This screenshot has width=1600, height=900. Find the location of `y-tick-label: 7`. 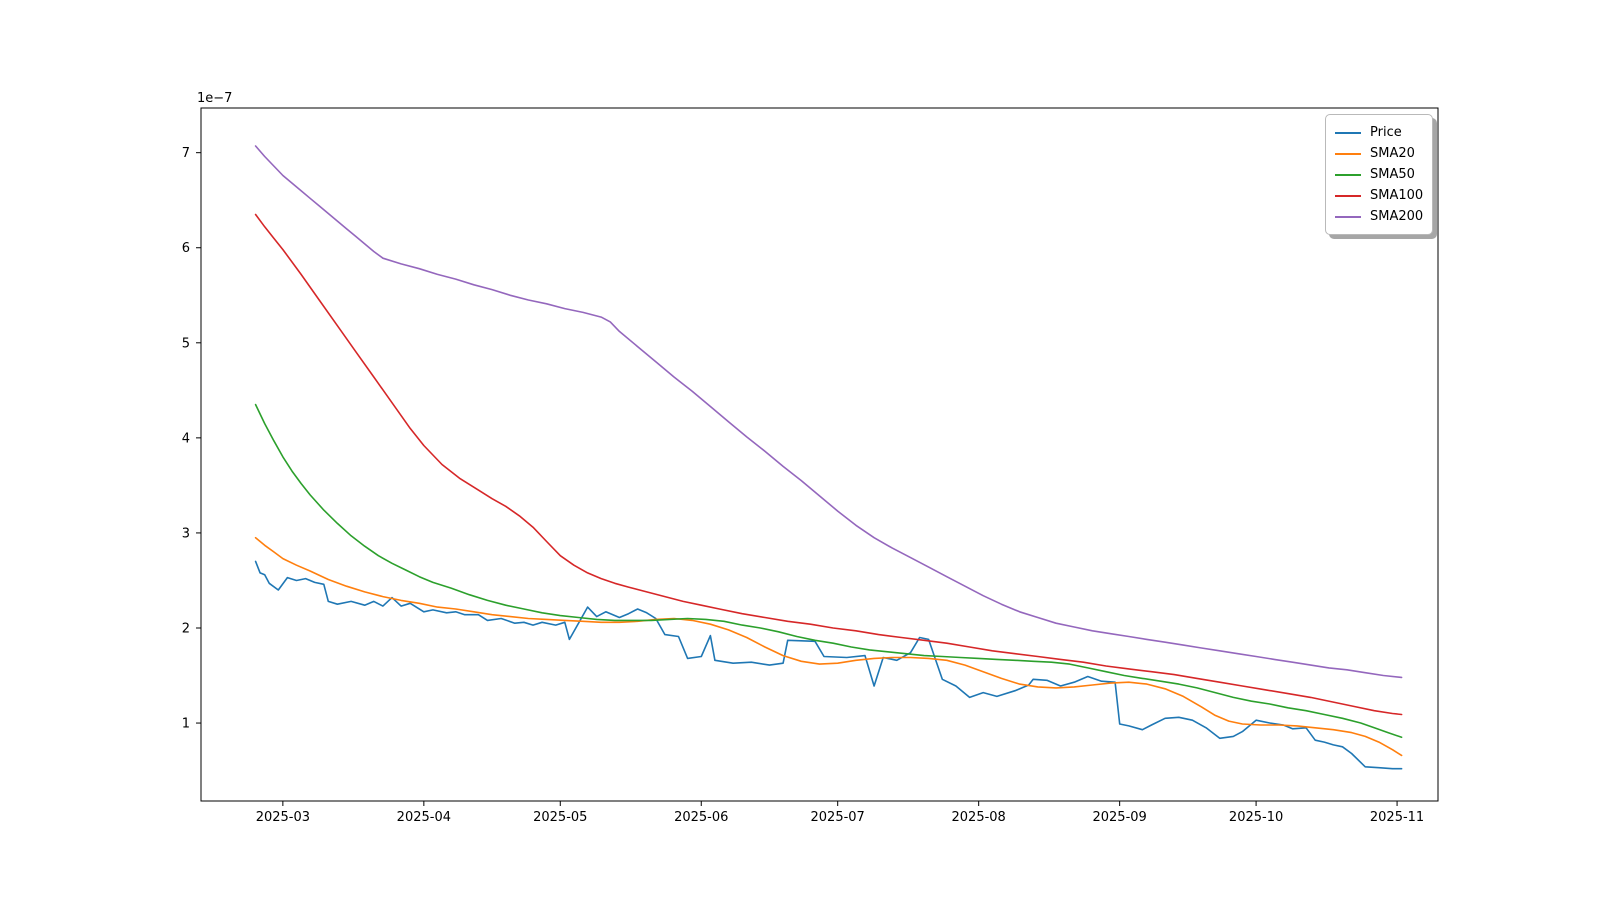

y-tick-label: 7 is located at coordinates (186, 153).